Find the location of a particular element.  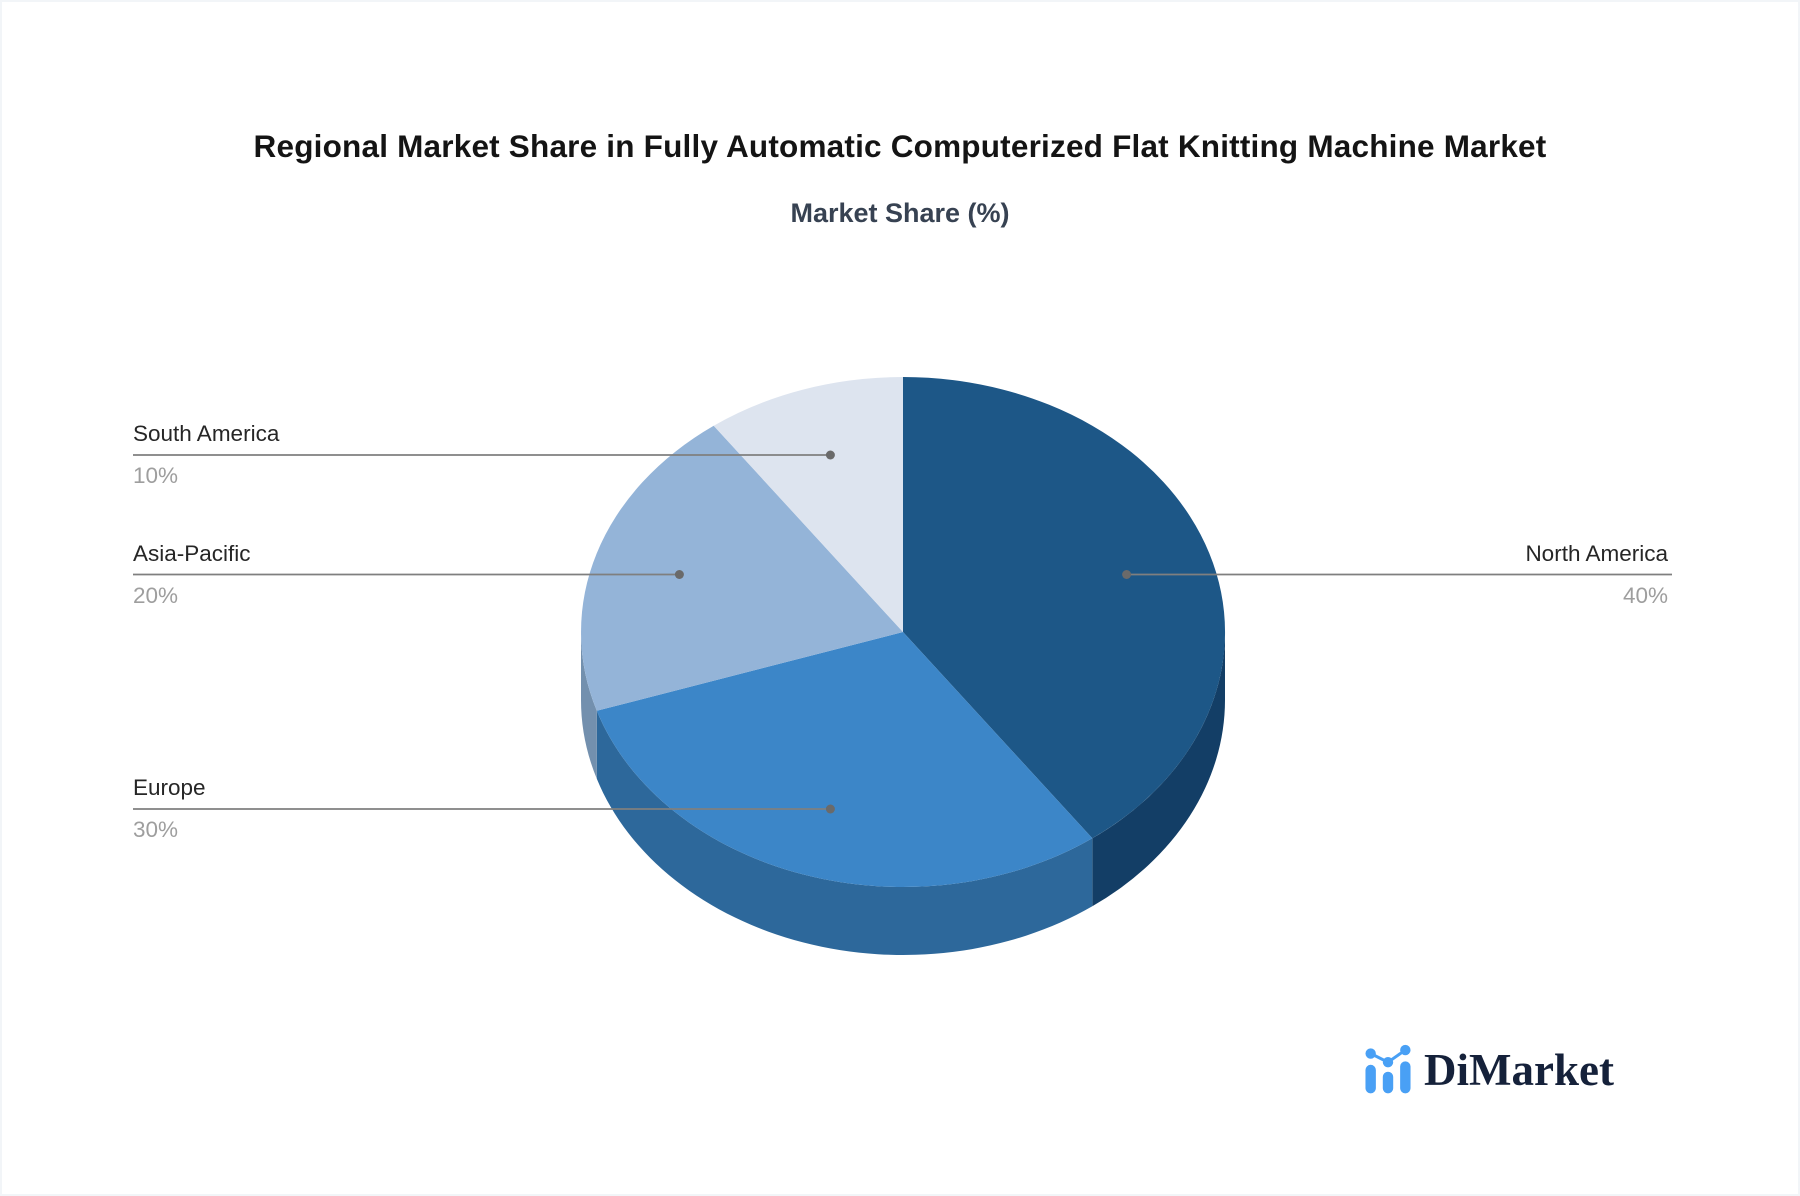

chart-subtitle: Market Share (%) is located at coordinates (900, 213).